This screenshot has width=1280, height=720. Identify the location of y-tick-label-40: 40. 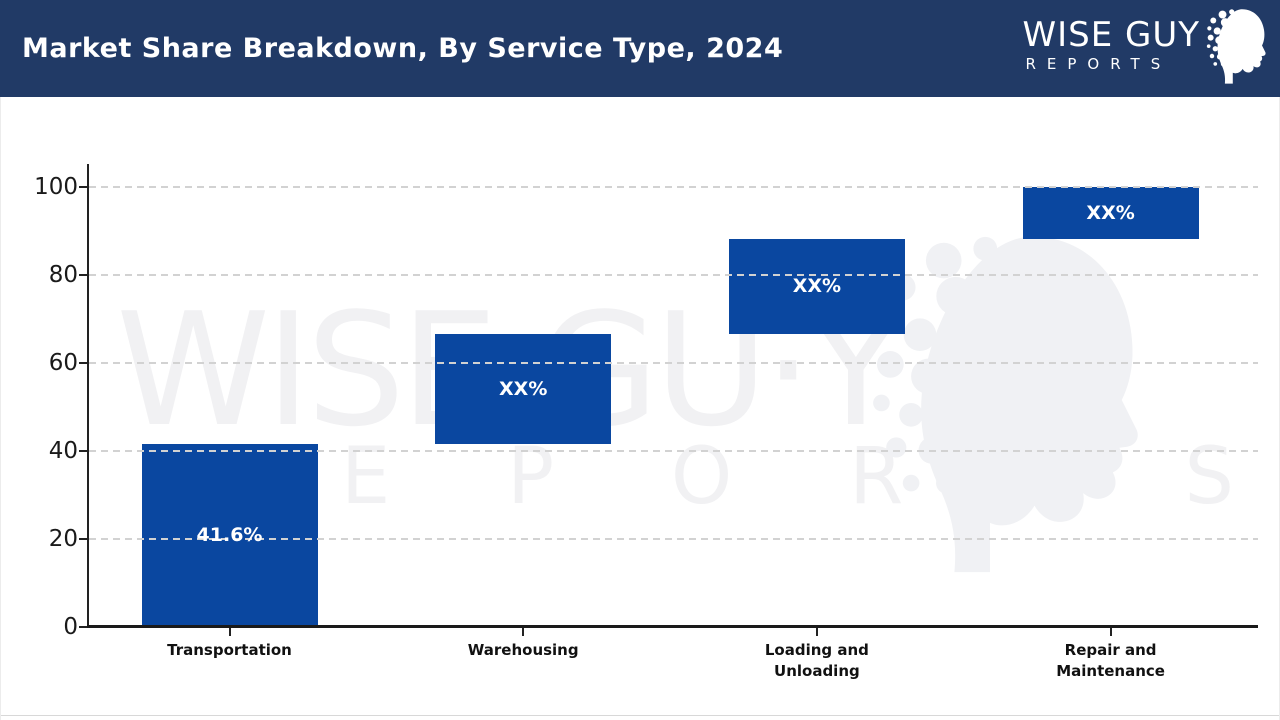
(63, 450).